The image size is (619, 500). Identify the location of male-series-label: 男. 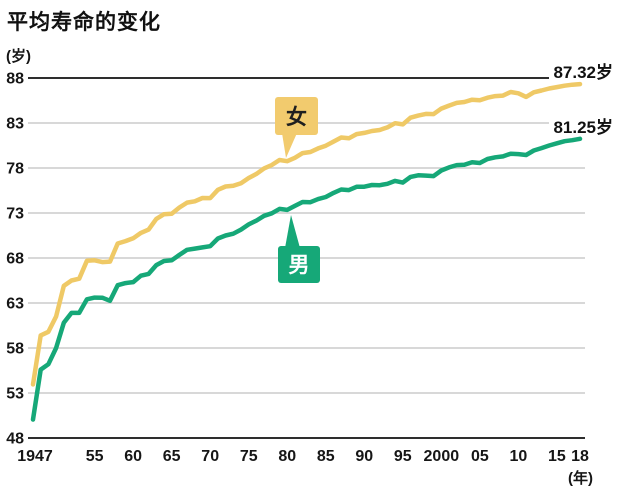
(299, 265).